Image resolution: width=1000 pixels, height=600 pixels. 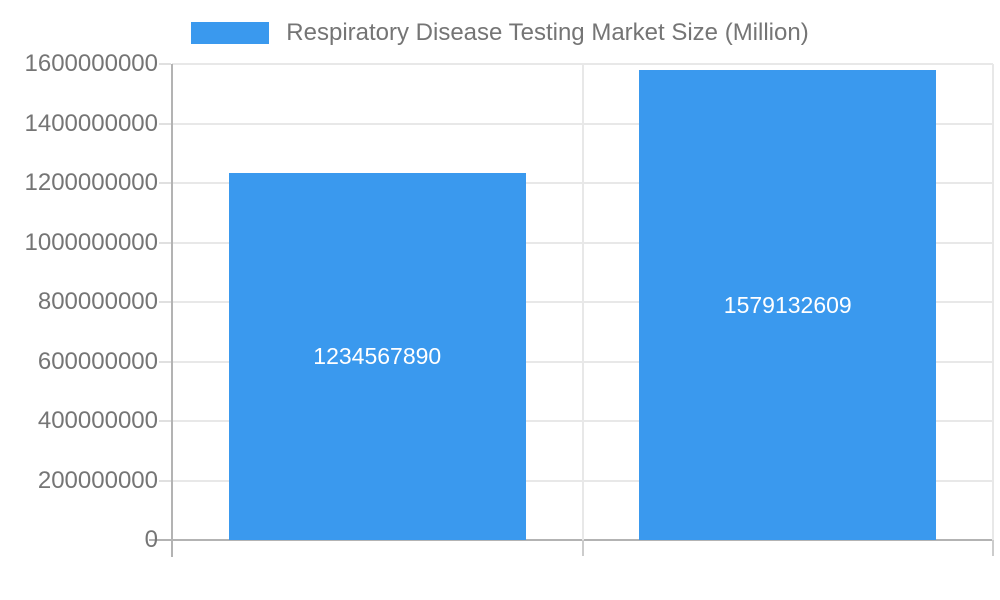 I want to click on y-axis-line, so click(x=172, y=310).